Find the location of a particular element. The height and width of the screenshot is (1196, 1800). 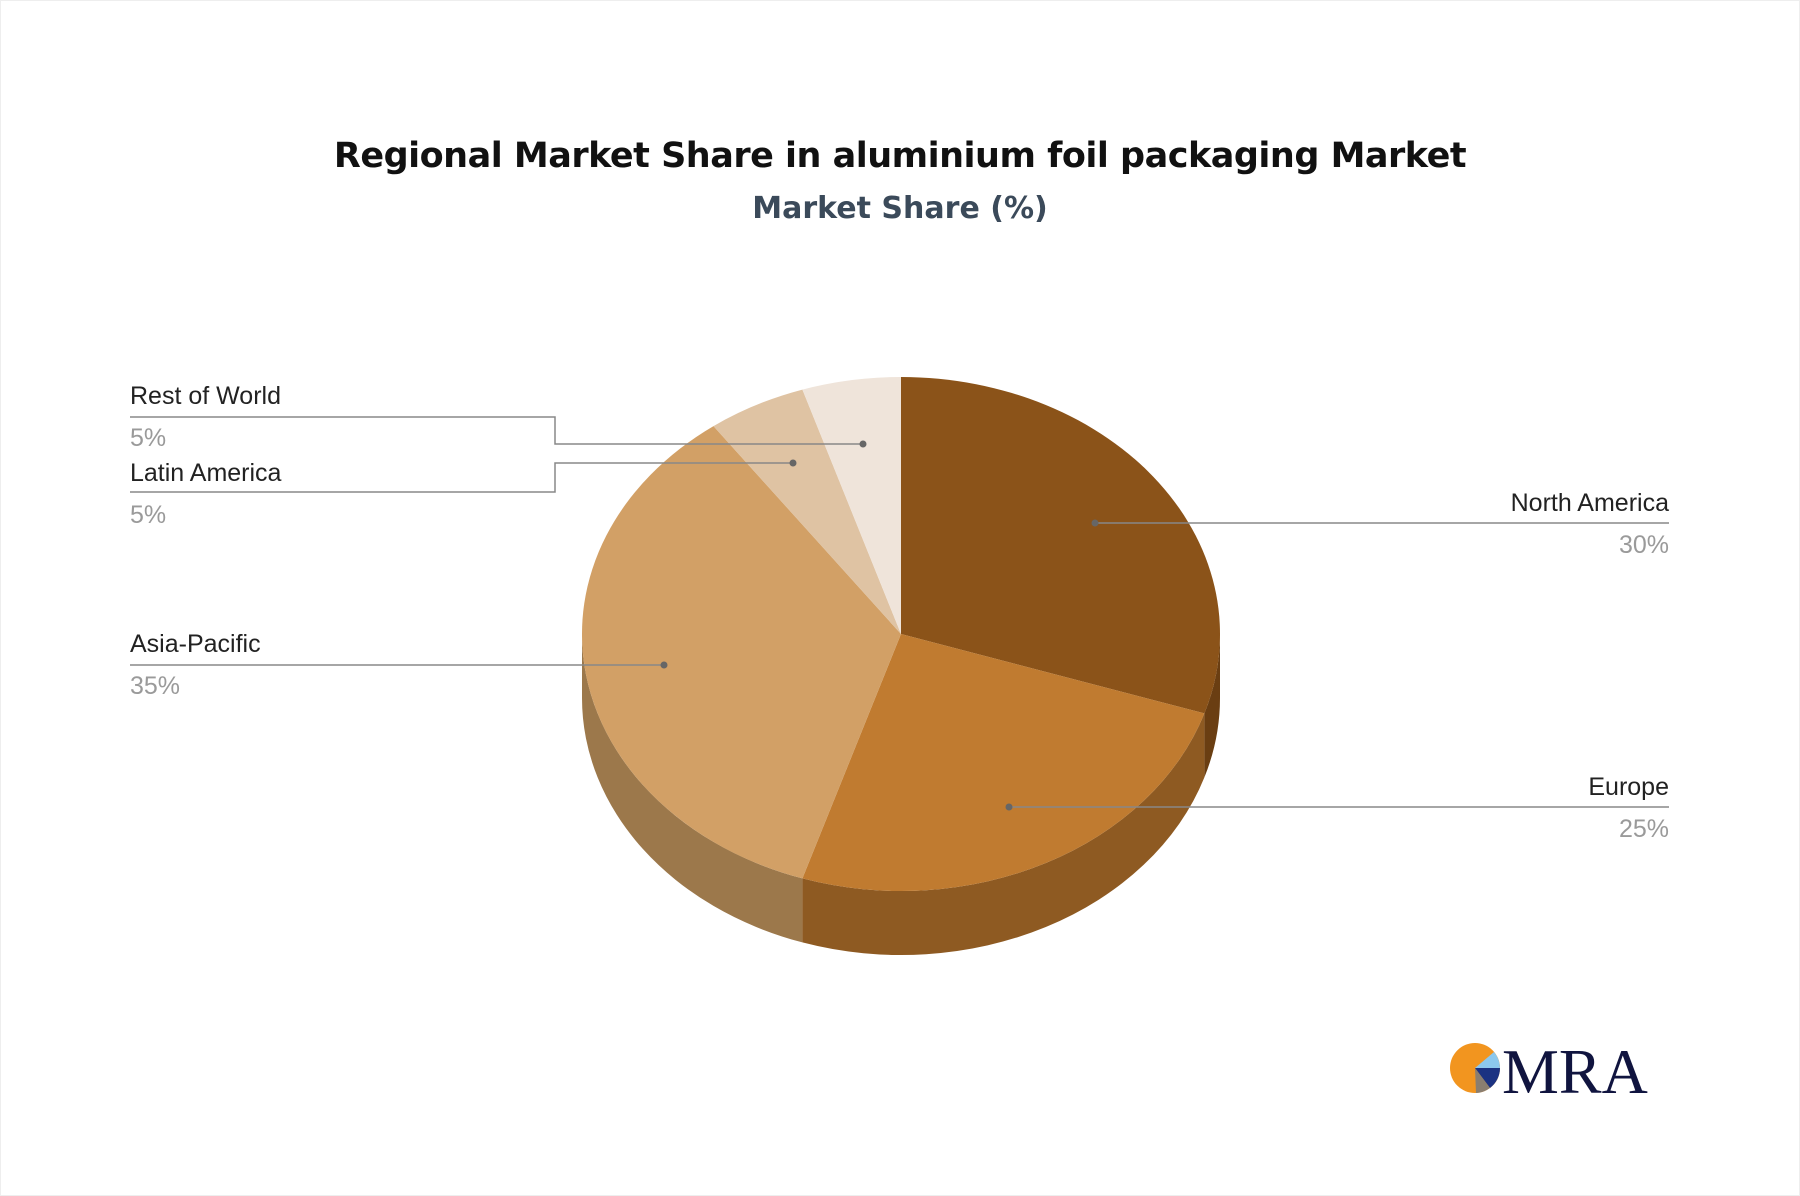

pie-slice-asia-pacific is located at coordinates (741, 652).